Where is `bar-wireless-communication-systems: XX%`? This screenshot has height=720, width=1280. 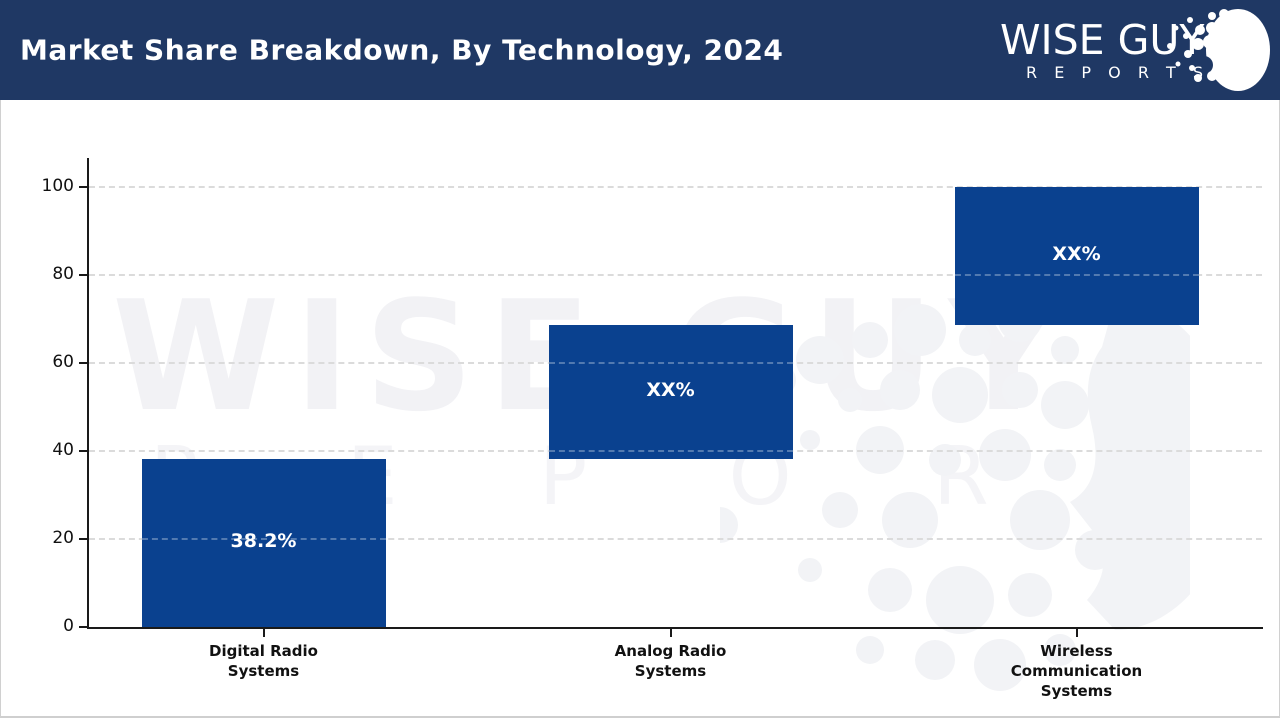 bar-wireless-communication-systems: XX% is located at coordinates (1076, 256).